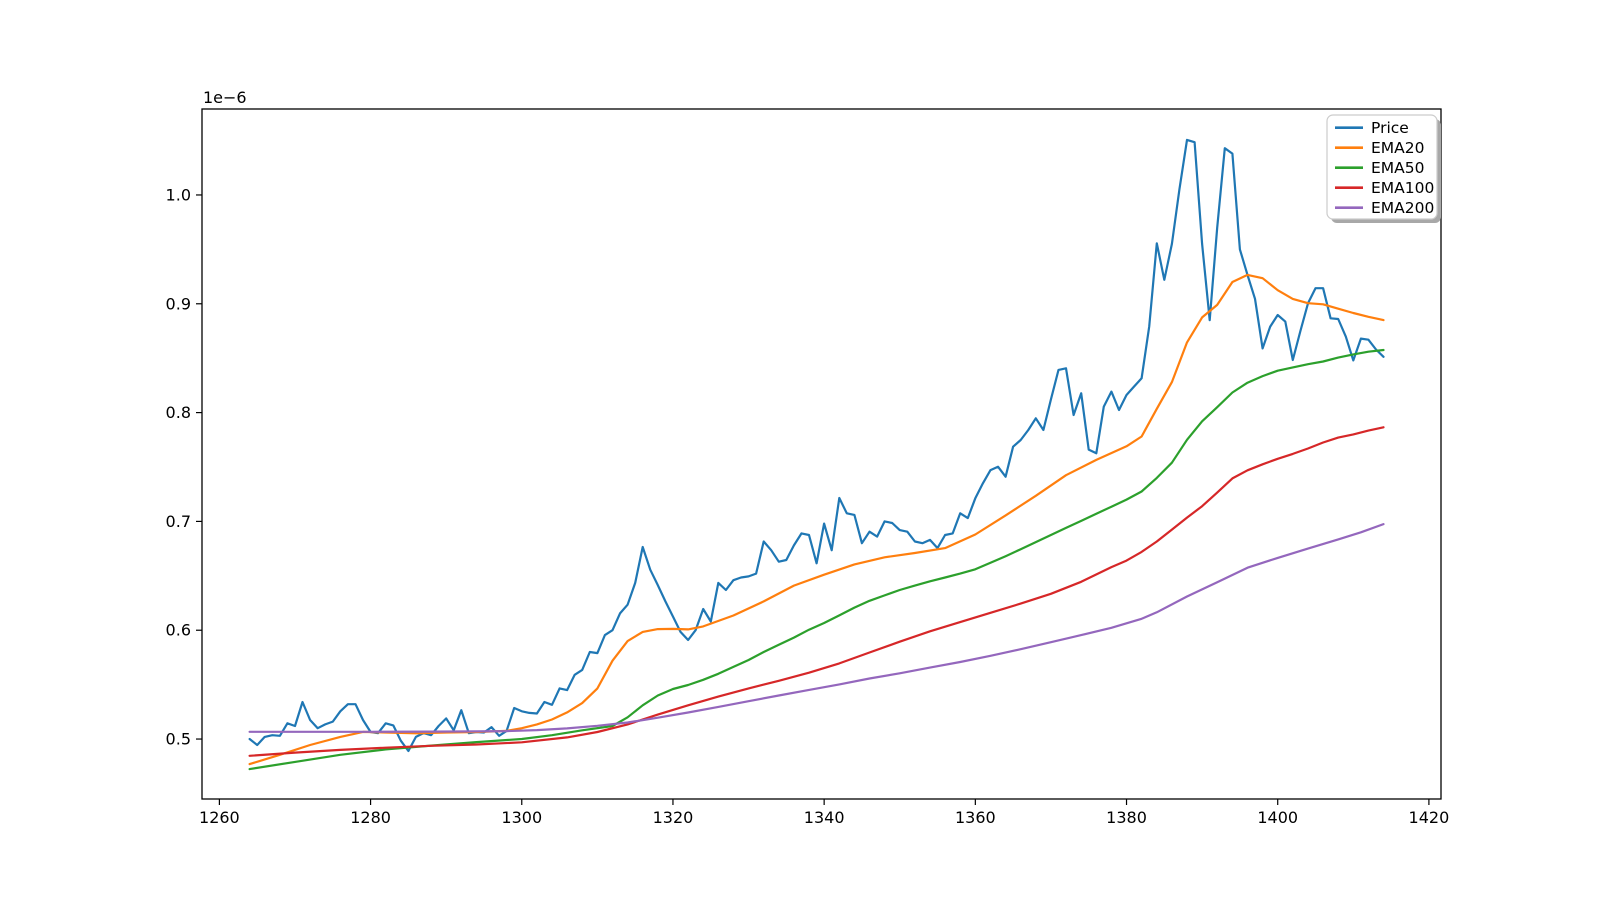 This screenshot has height=900, width=1600. What do you see at coordinates (178, 303) in the screenshot?
I see `y-tick-label: 0.9` at bounding box center [178, 303].